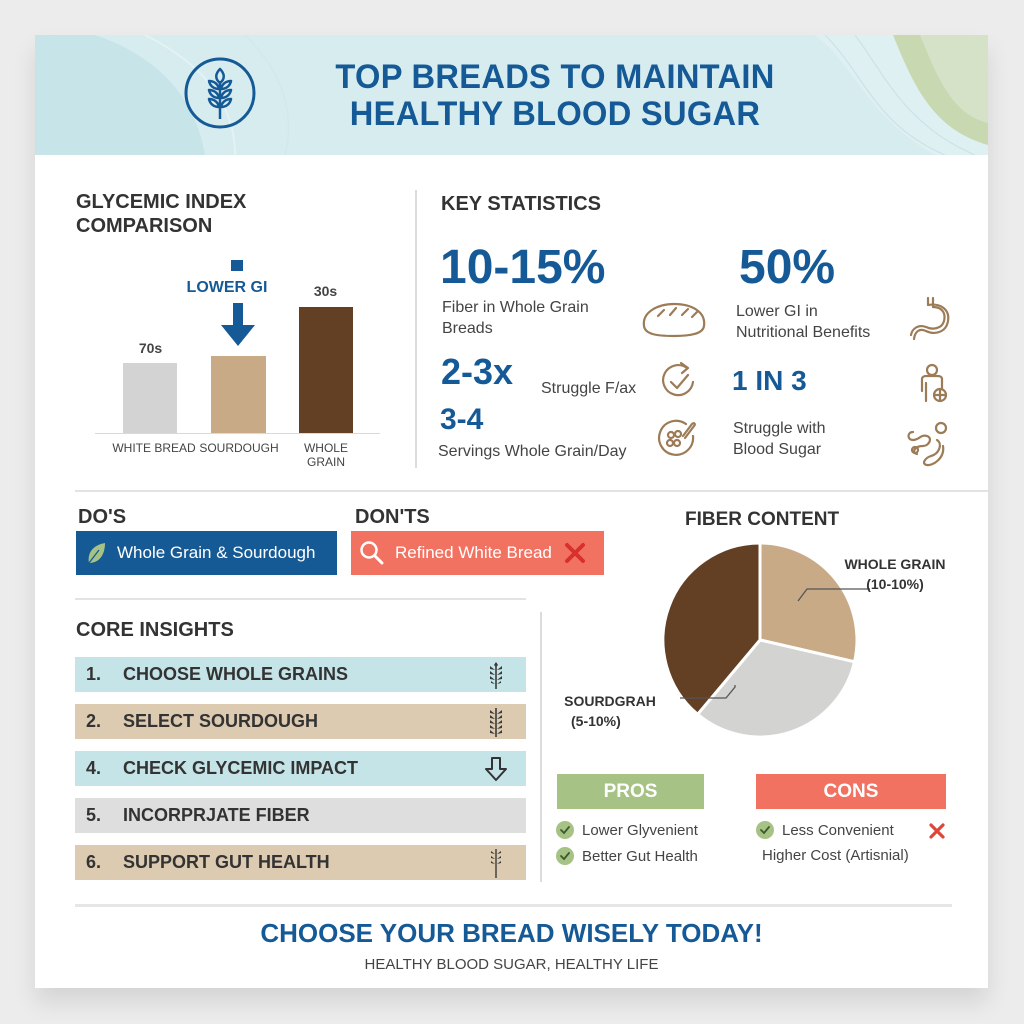  I want to click on stat-label-fiber: Fiber in Whole Grain Breads, so click(515, 318).